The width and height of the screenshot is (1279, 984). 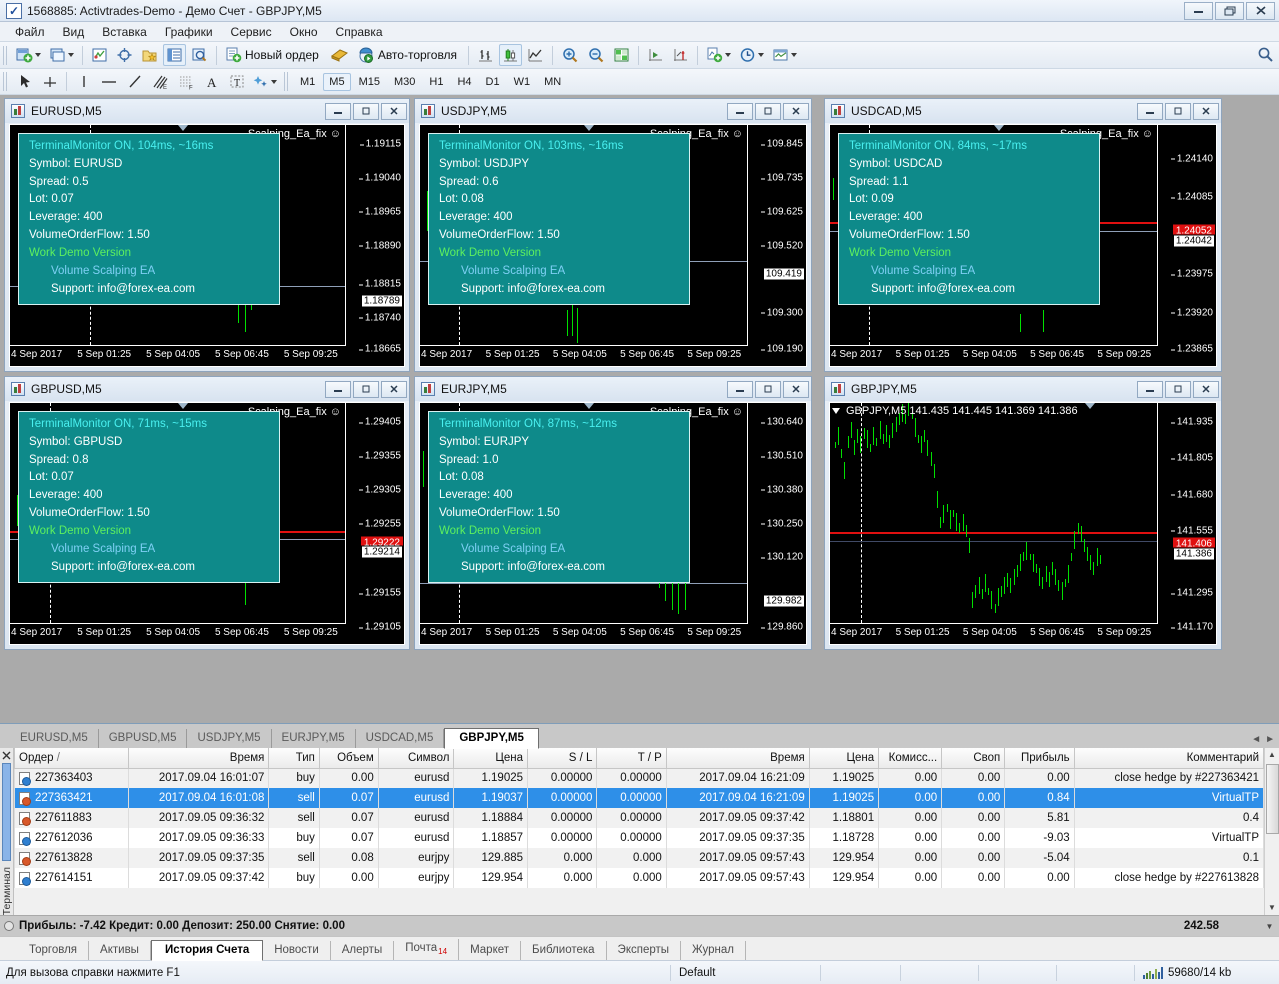 I want to click on col-sl: S / L, so click(x=562, y=758).